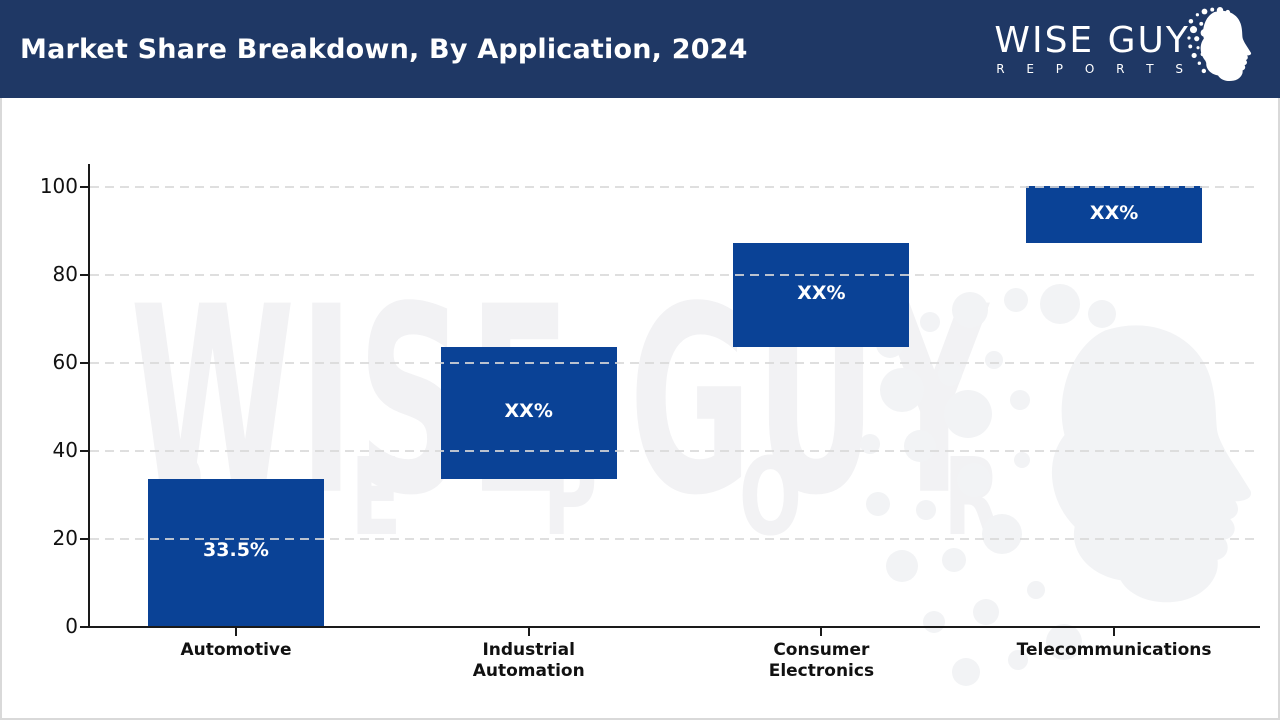 The width and height of the screenshot is (1280, 720). Describe the element at coordinates (821, 660) in the screenshot. I see `x-tick-label: Consumer Electronics` at that location.